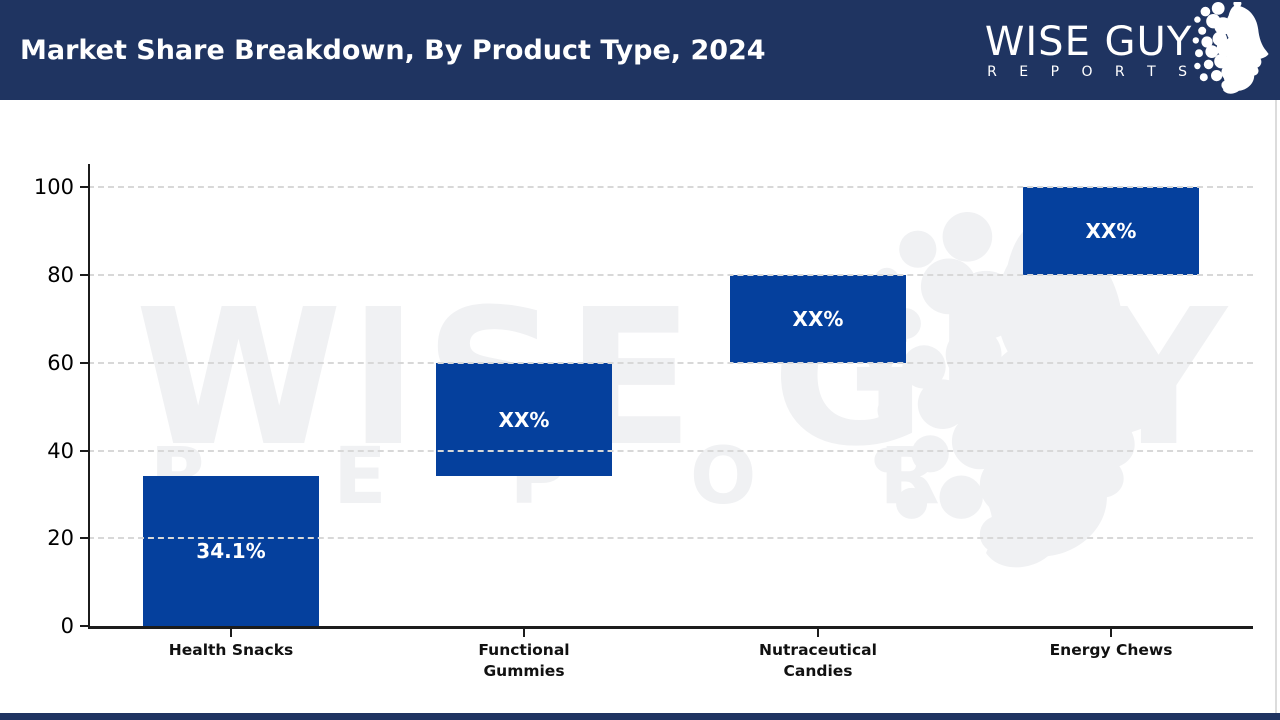  I want to click on y-axis-spine, so click(89, 396).